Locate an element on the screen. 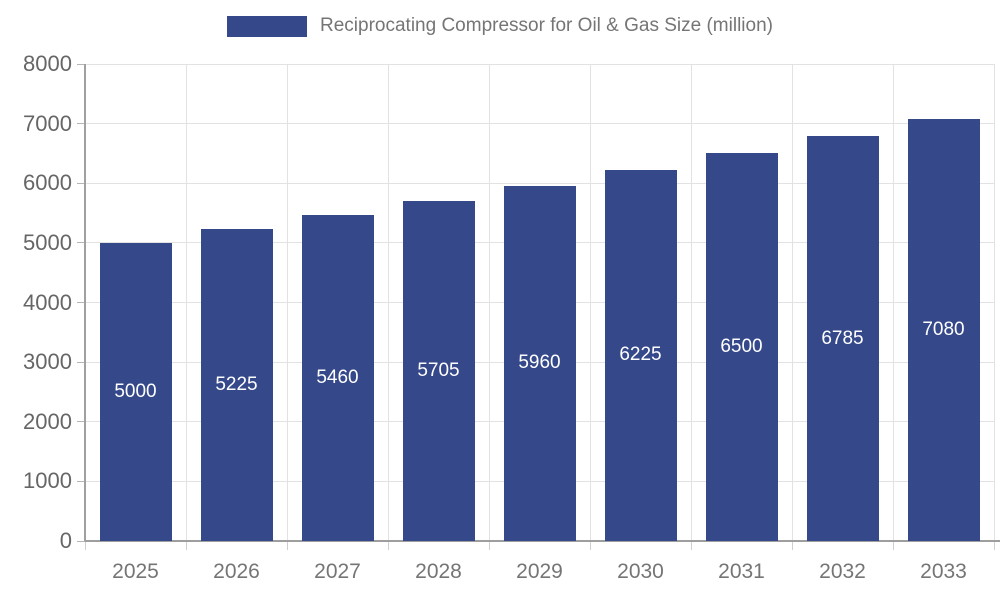  bar-2029: 5960 is located at coordinates (539, 363).